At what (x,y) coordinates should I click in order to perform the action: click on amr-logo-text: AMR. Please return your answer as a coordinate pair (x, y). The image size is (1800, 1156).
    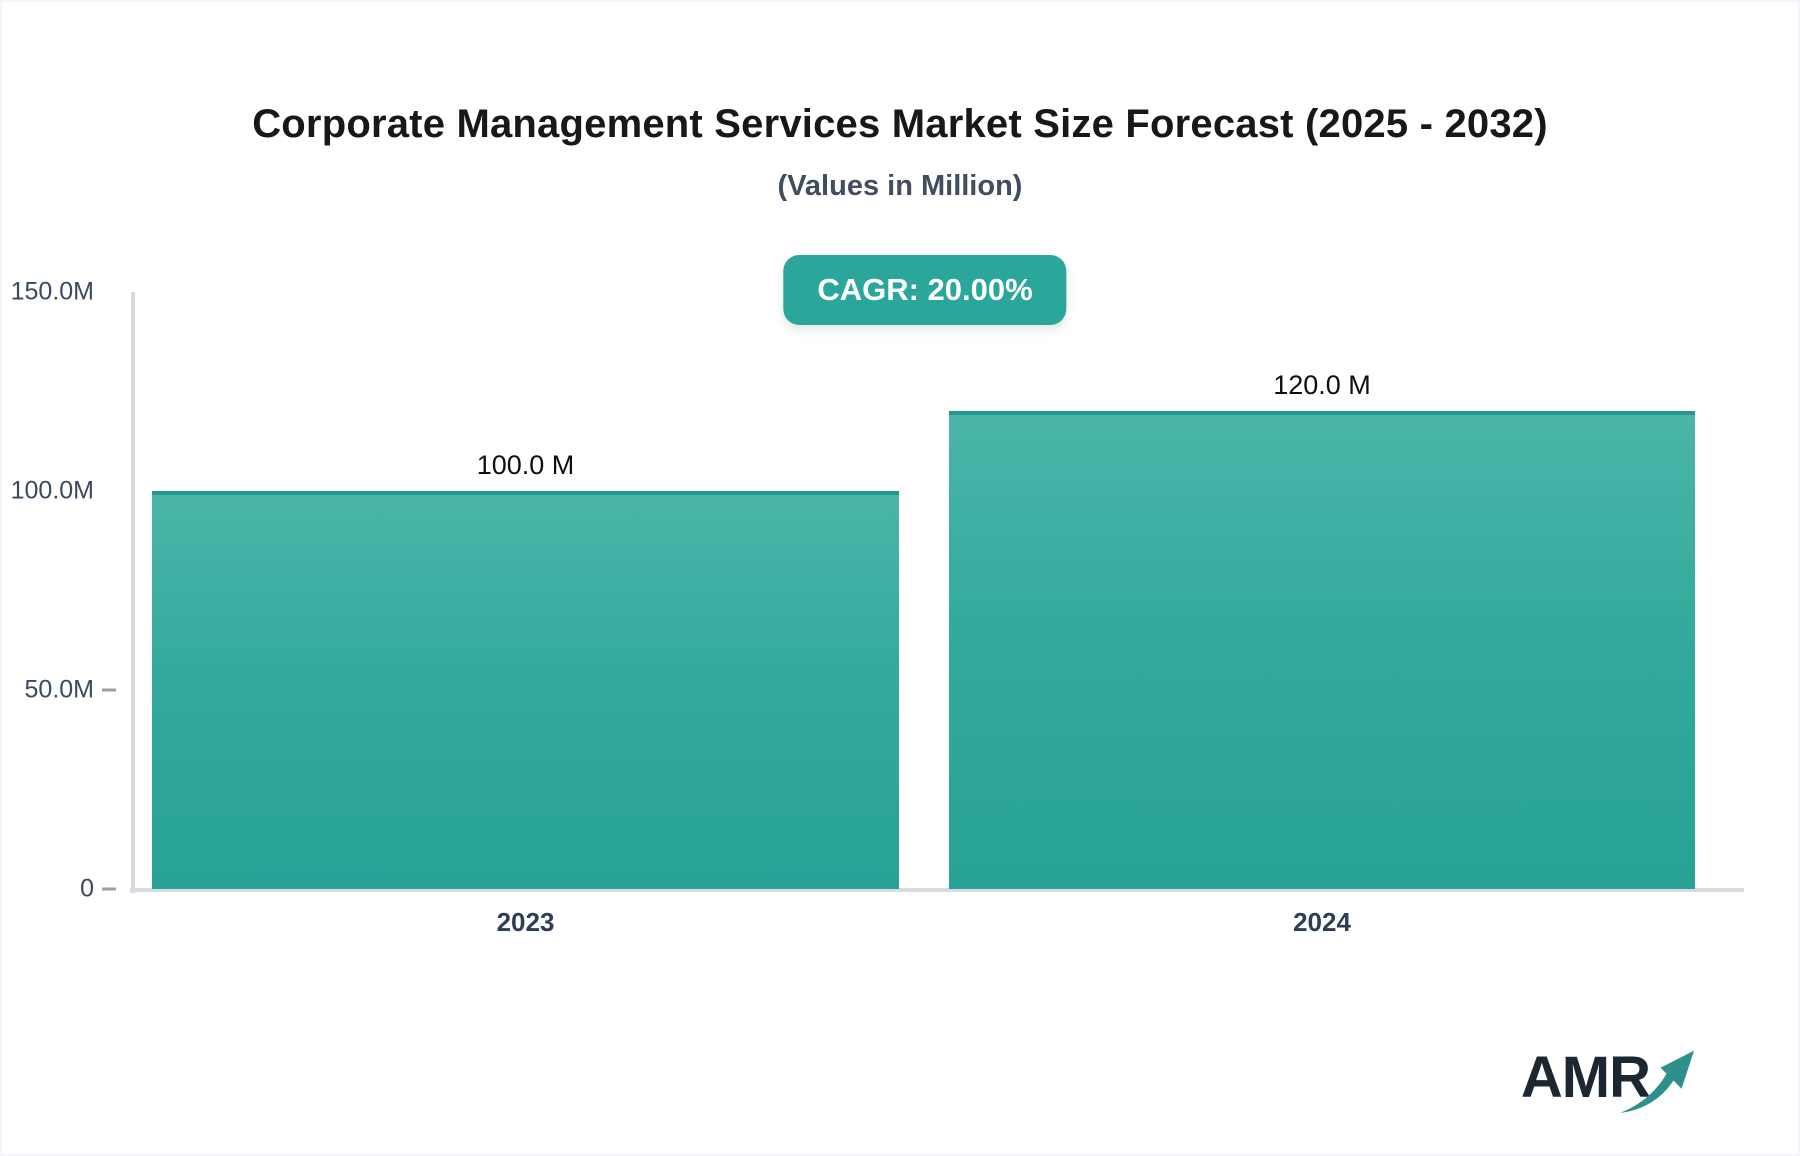
    Looking at the image, I should click on (1585, 1078).